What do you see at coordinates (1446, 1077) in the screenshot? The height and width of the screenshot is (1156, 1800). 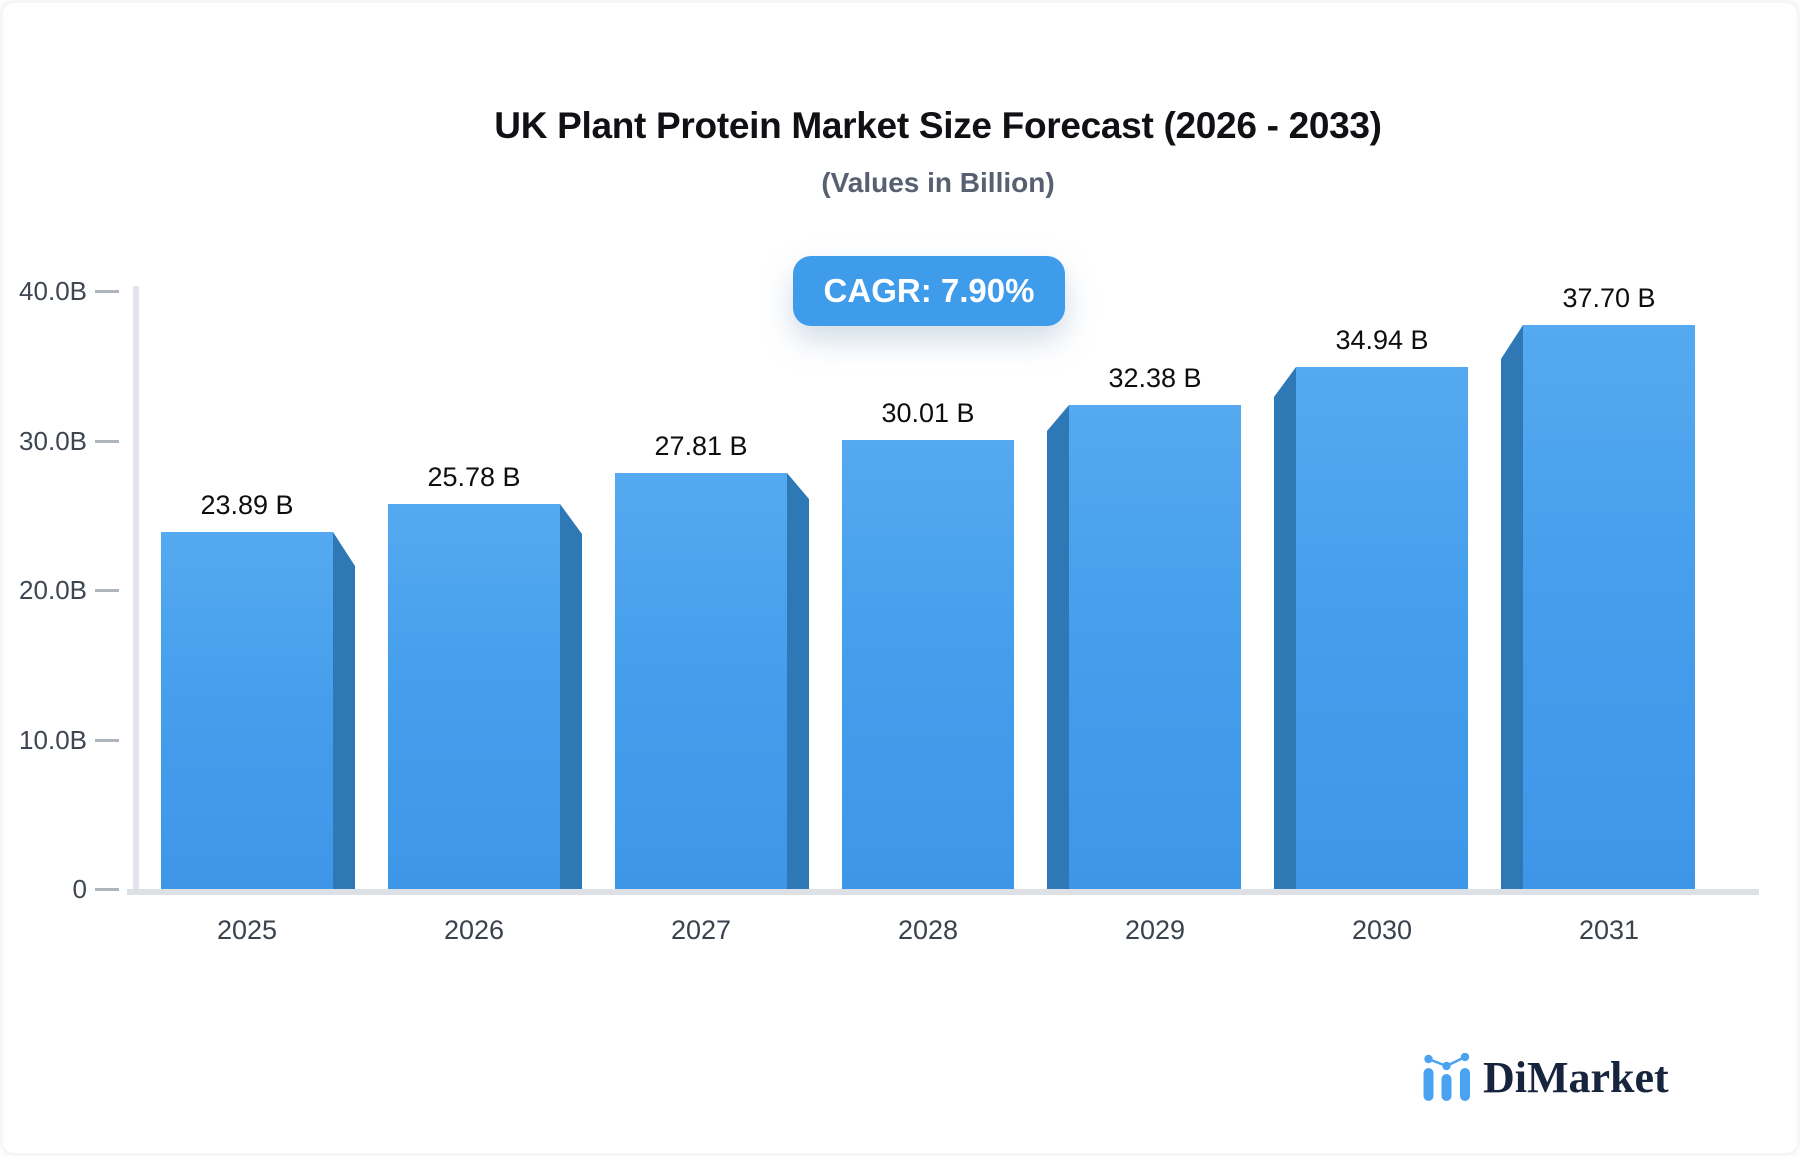 I see `bar-line-chart-logo-icon` at bounding box center [1446, 1077].